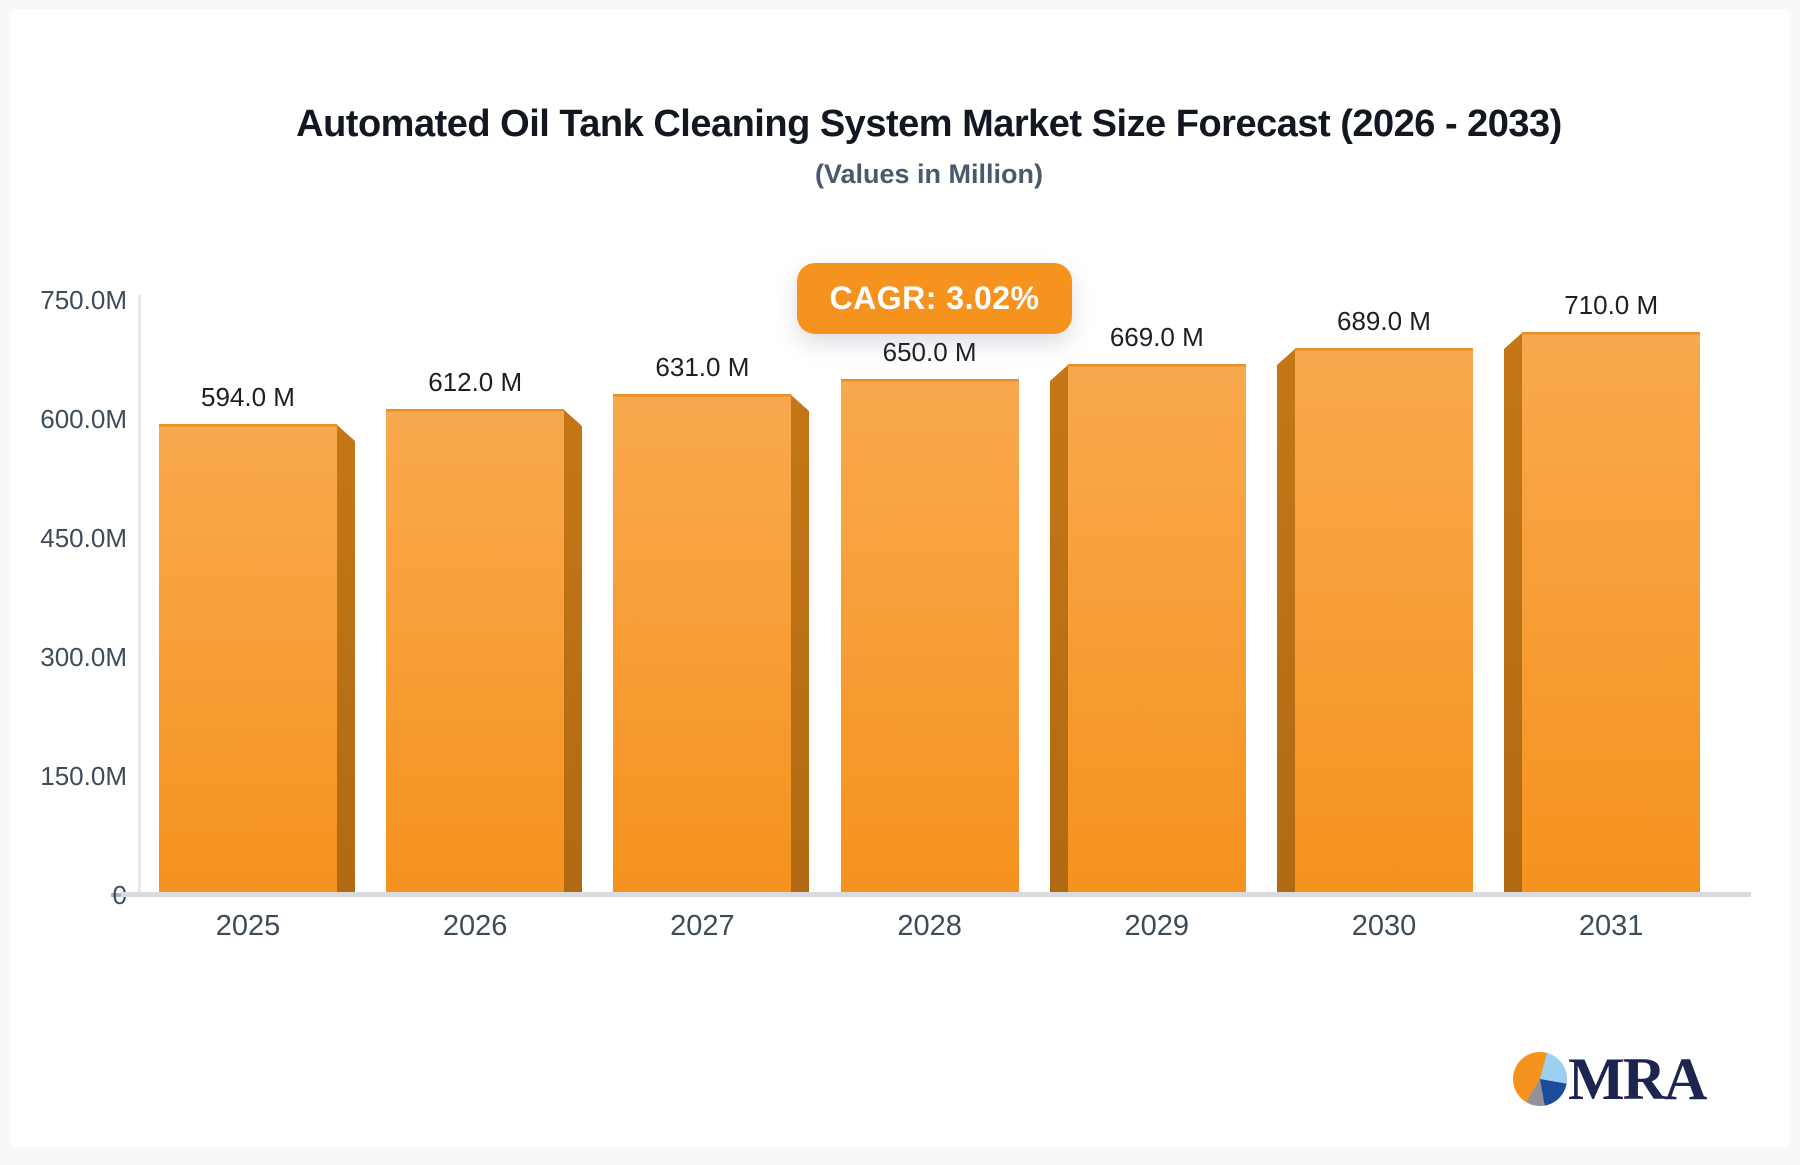 The width and height of the screenshot is (1800, 1165). Describe the element at coordinates (1384, 321) in the screenshot. I see `bar-value-label-2030: 689.0 M` at that location.